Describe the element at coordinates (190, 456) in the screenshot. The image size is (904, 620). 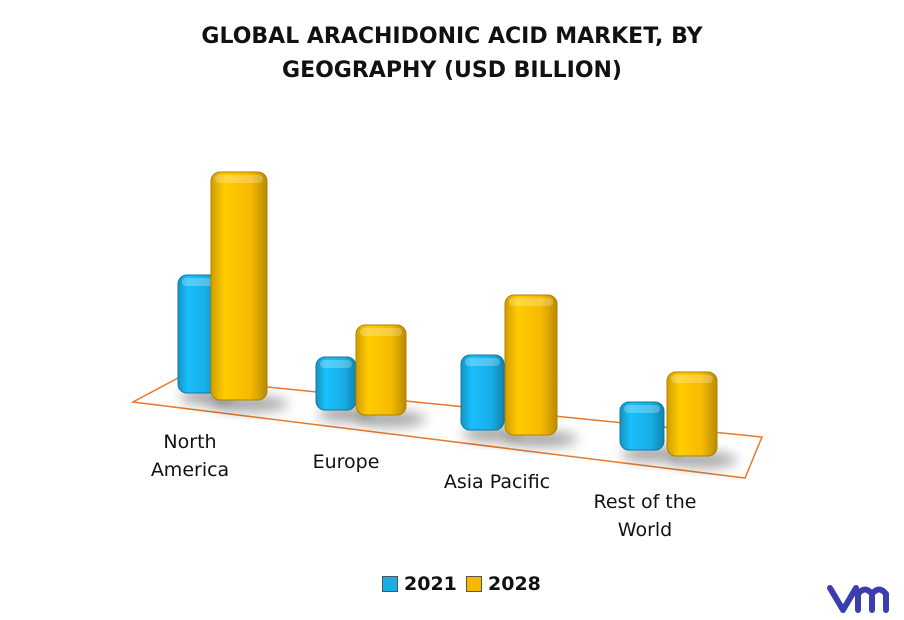
I see `x-tick-label: North America` at that location.